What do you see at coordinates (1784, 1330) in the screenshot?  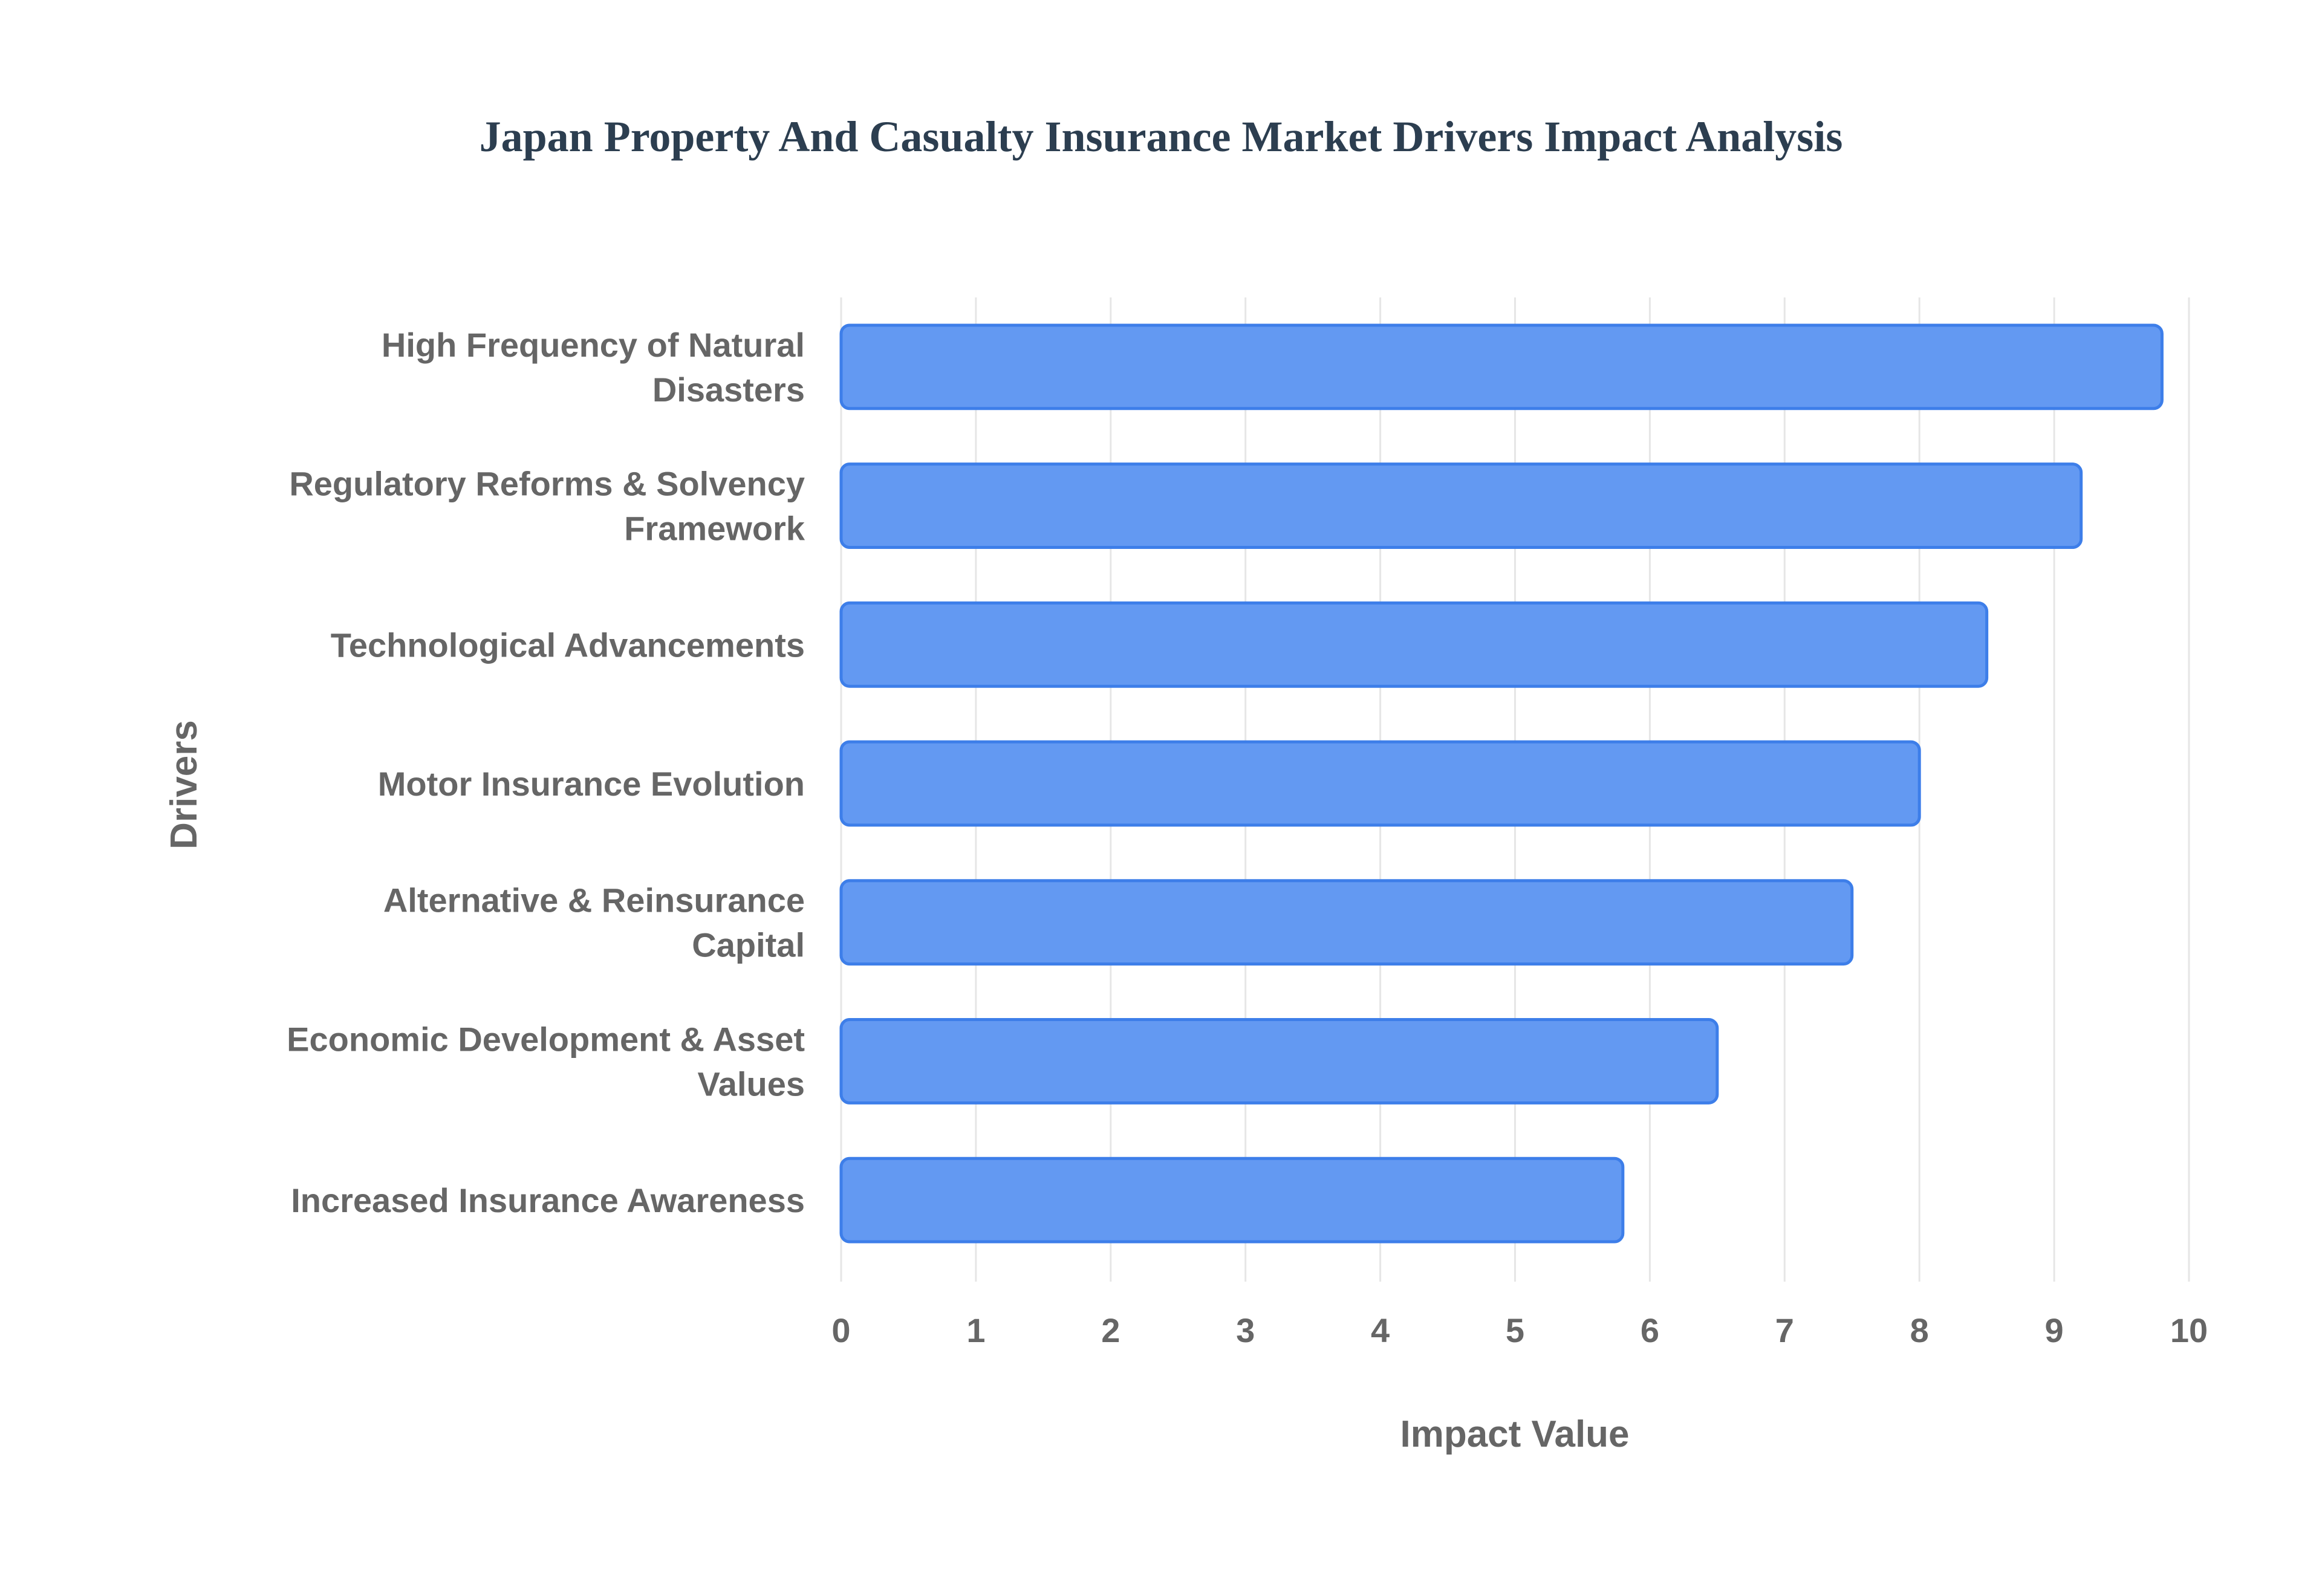 I see `x-tick-label: 7` at bounding box center [1784, 1330].